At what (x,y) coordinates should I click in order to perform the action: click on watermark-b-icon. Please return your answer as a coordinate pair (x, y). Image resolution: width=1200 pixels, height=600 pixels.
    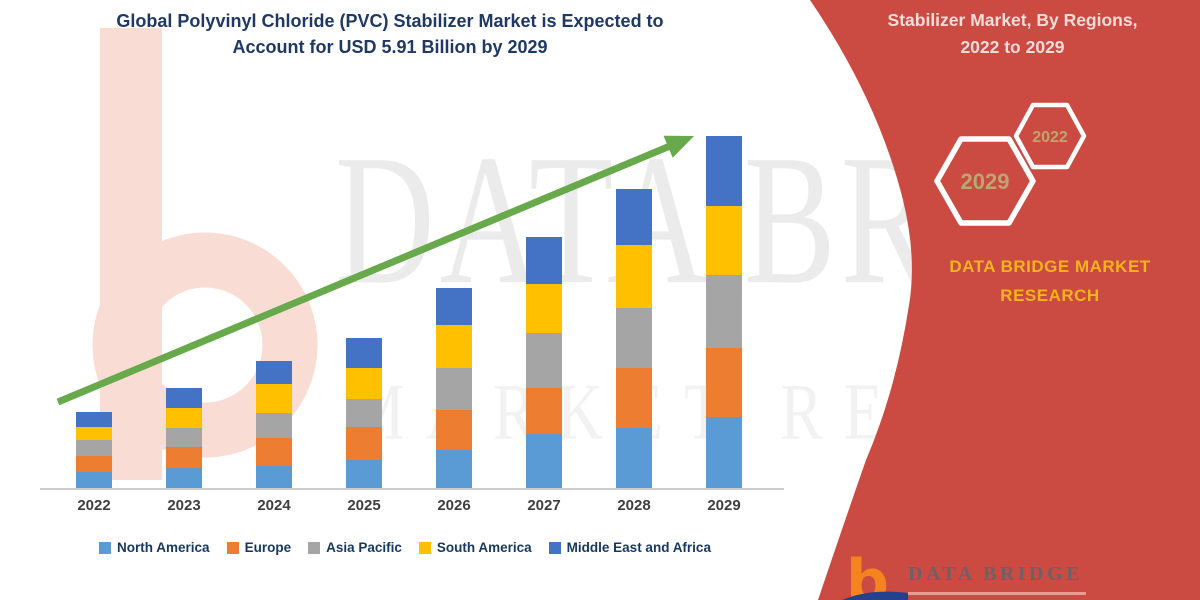
    Looking at the image, I should click on (205, 254).